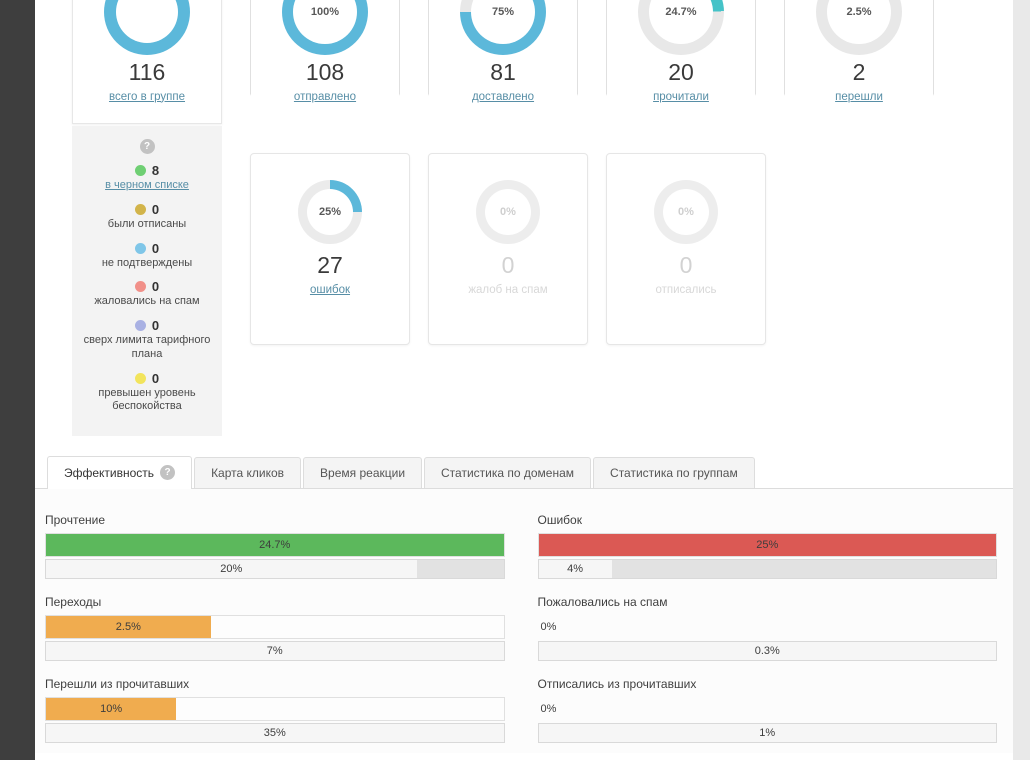 The height and width of the screenshot is (760, 1030). I want to click on total-value: 116, so click(147, 72).